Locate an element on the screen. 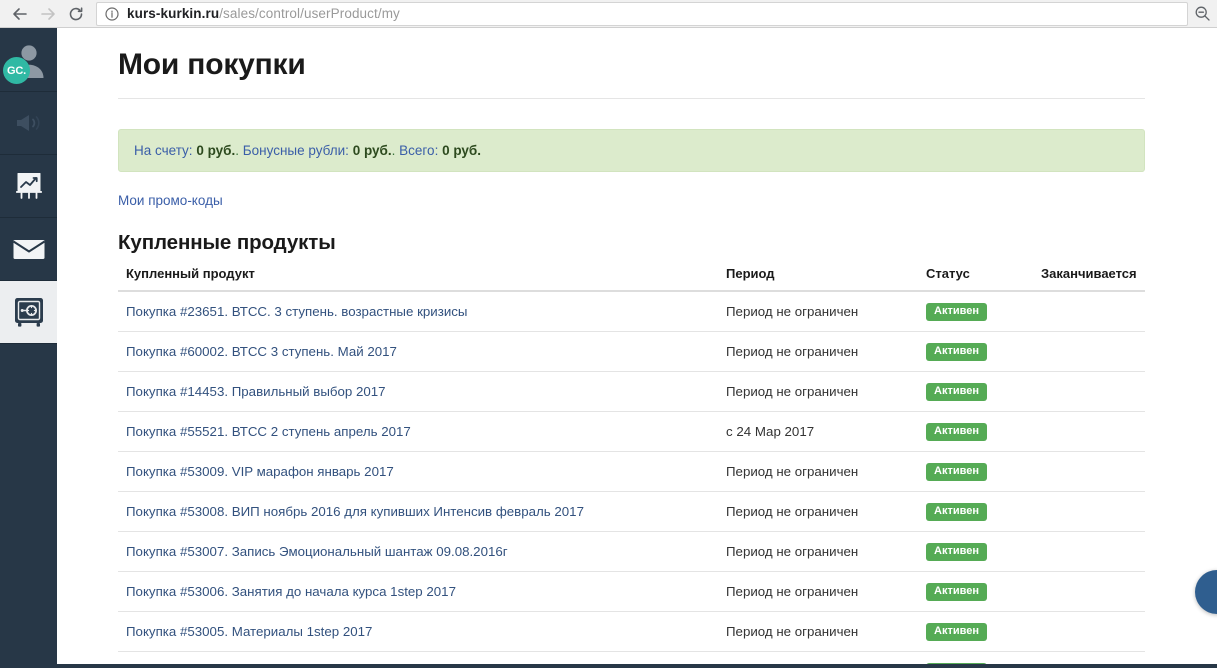 This screenshot has width=1217, height=668. bonus-label: Бонусные рубли: is located at coordinates (295, 150).